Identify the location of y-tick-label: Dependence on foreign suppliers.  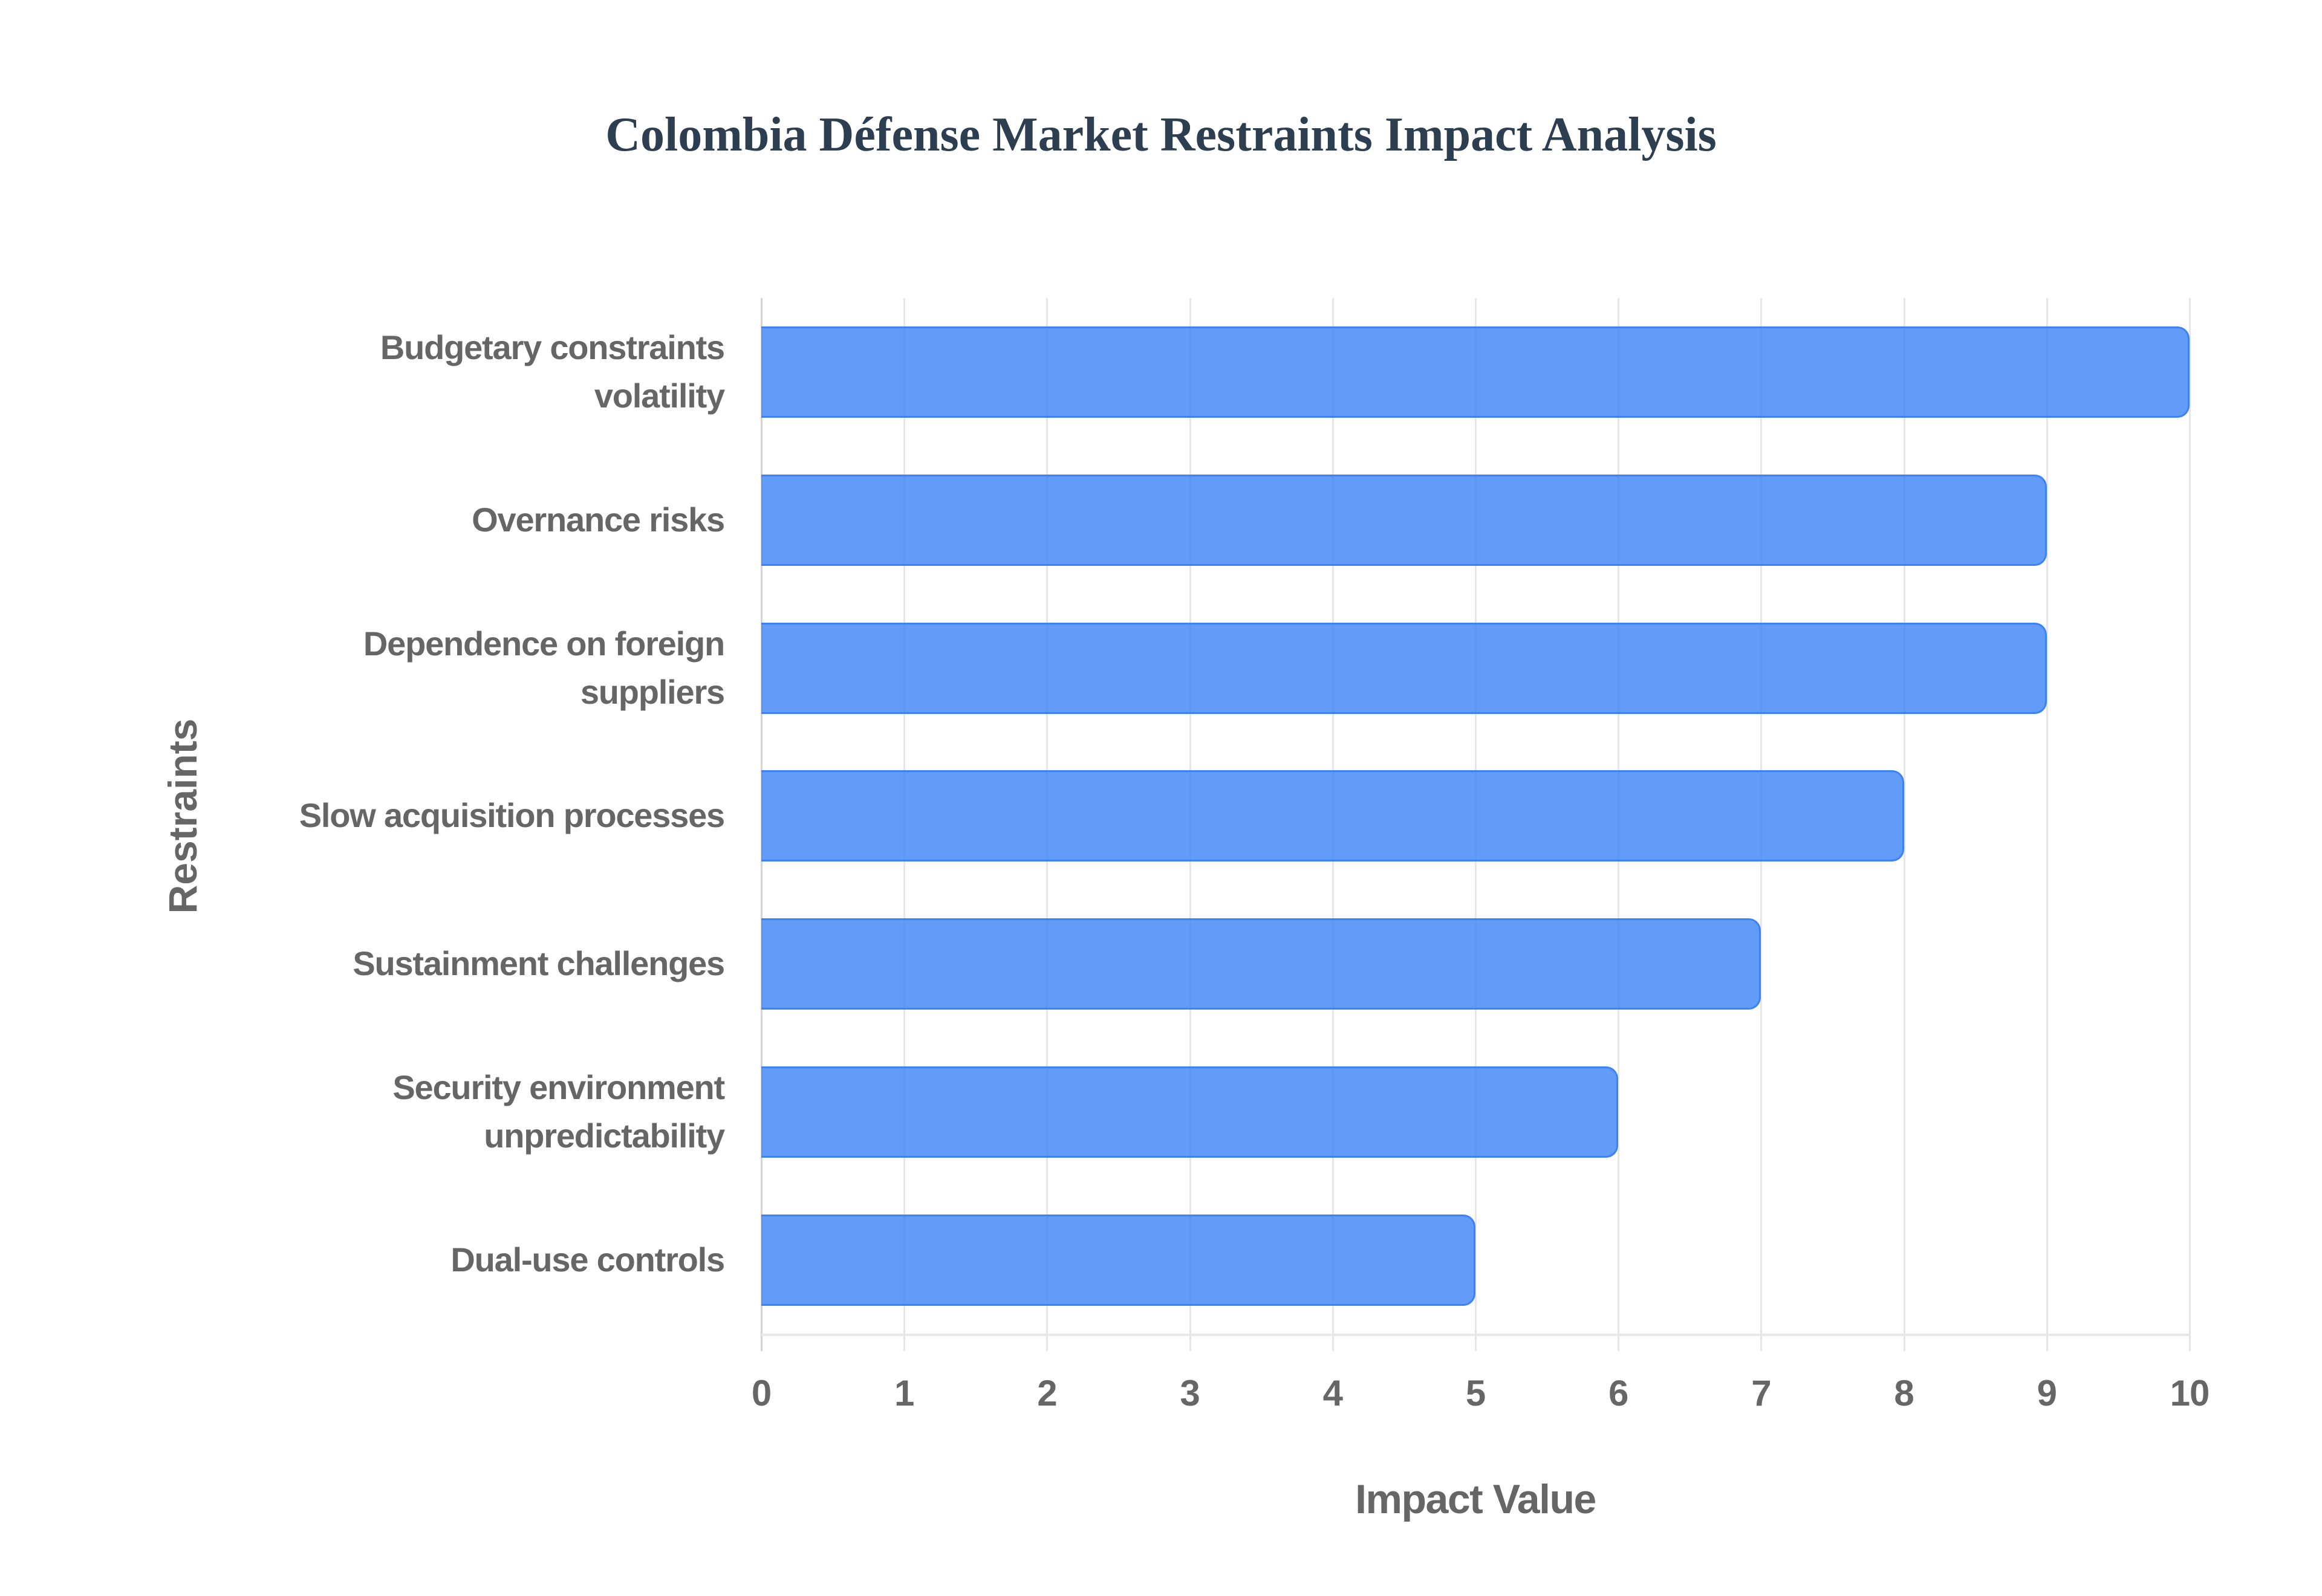
(544, 667).